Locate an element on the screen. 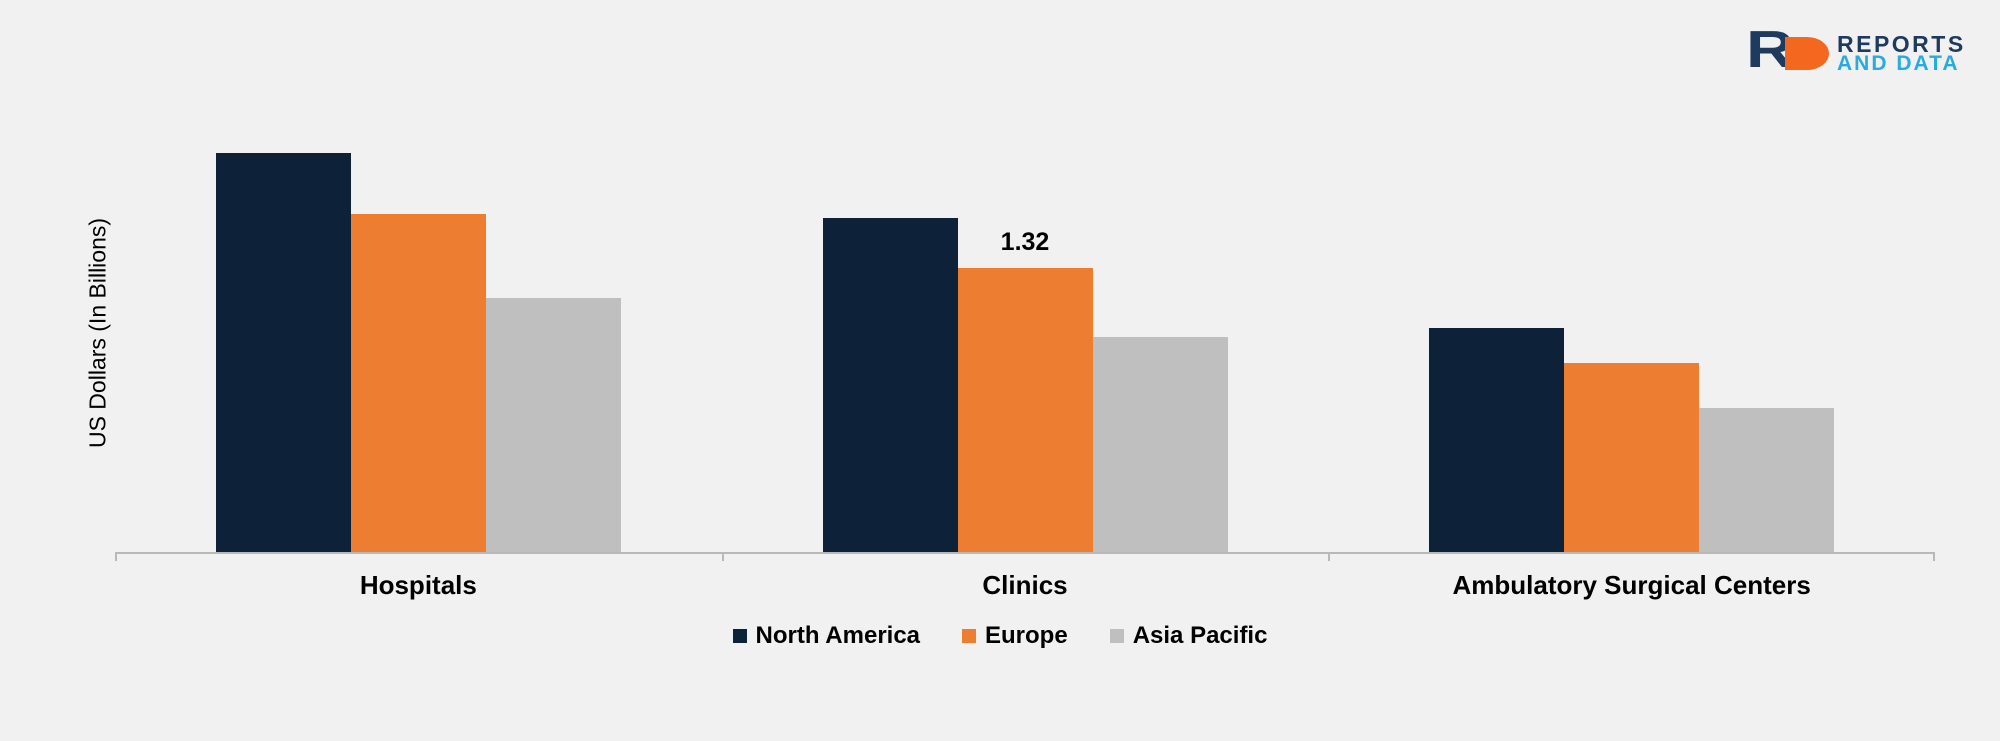  x-axis-label-clinics: Clinics is located at coordinates (1025, 585).